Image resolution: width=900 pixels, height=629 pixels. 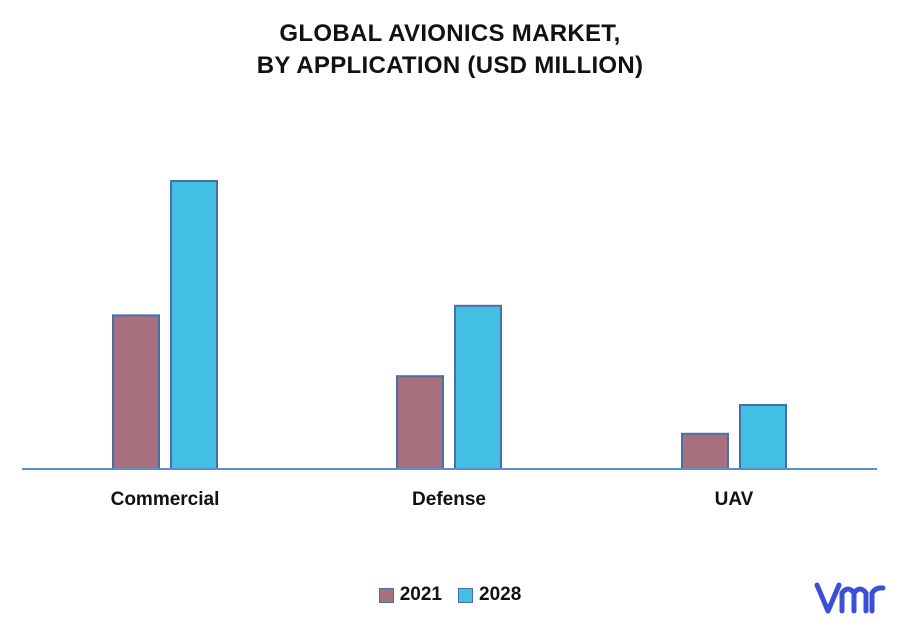 What do you see at coordinates (763, 437) in the screenshot?
I see `bar-uav-2028` at bounding box center [763, 437].